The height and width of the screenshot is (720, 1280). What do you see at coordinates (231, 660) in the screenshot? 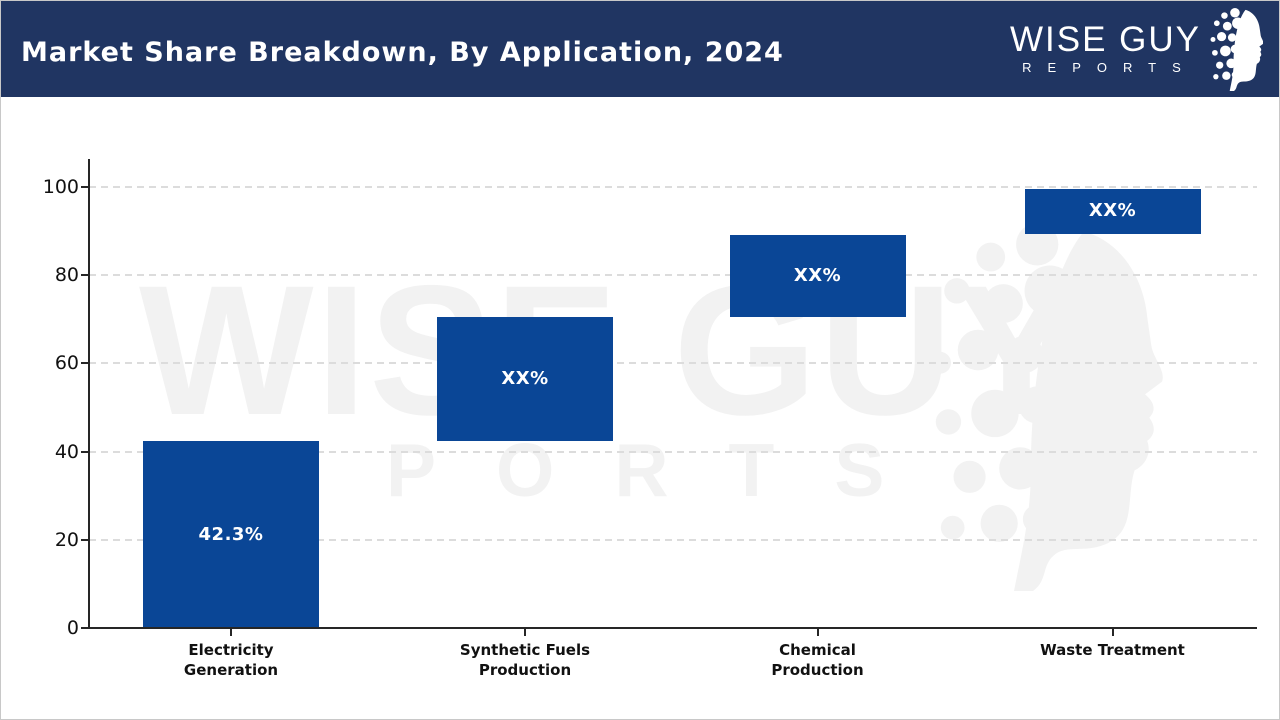
I see `category-label-electricity-generation: Electricity Generation` at bounding box center [231, 660].